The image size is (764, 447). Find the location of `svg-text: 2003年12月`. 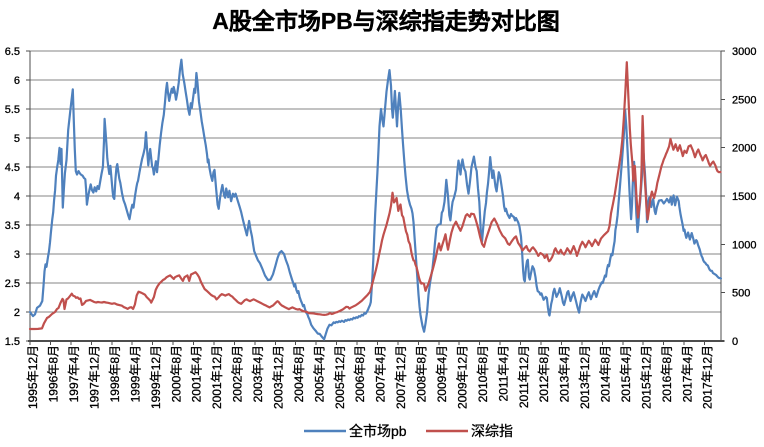

svg-text: 2003年12月 is located at coordinates (279, 377).